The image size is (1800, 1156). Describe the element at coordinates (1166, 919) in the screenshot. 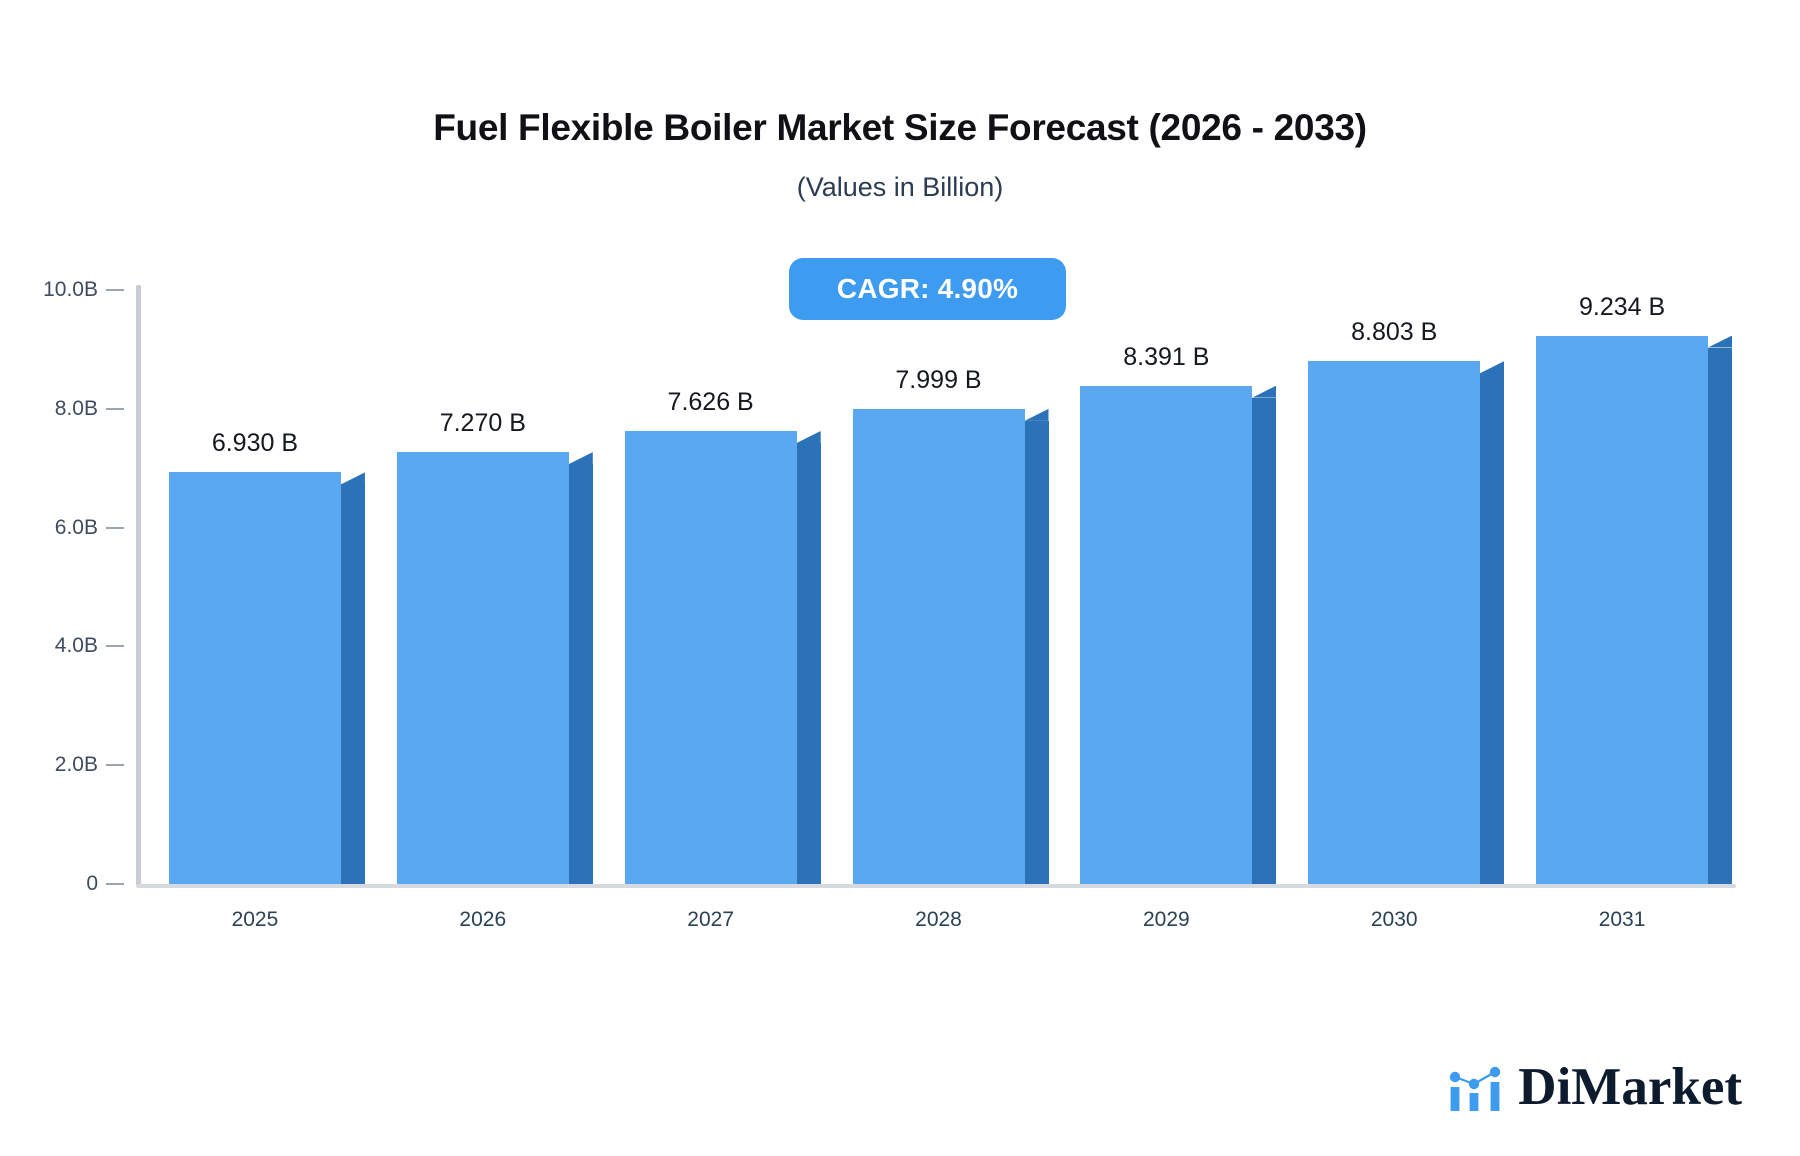

I see `x-axis-tick-label: 2029` at that location.